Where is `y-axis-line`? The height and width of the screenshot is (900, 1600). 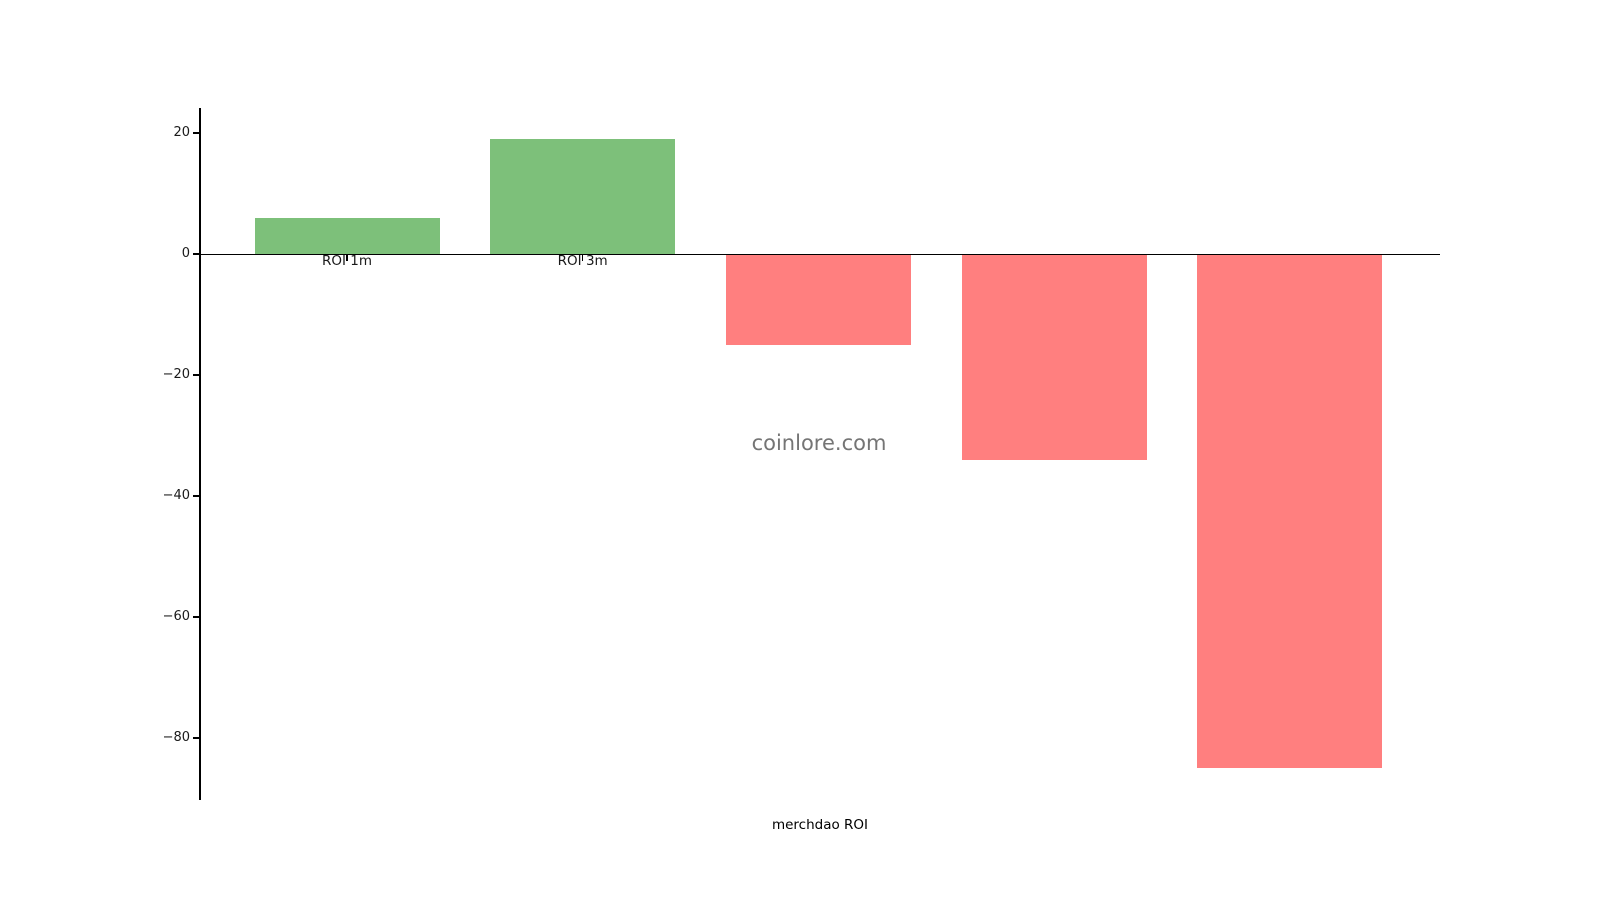 y-axis-line is located at coordinates (200, 454).